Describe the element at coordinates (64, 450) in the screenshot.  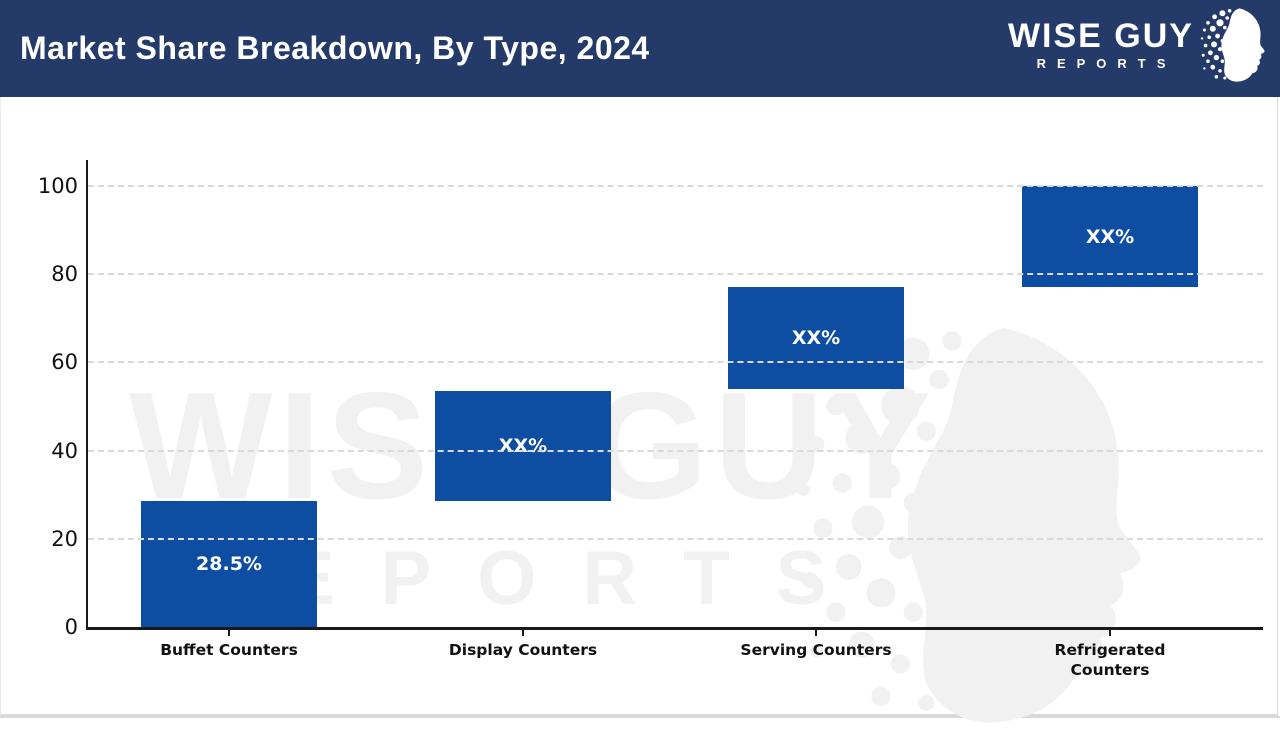
I see `y-tick-label: 40` at that location.